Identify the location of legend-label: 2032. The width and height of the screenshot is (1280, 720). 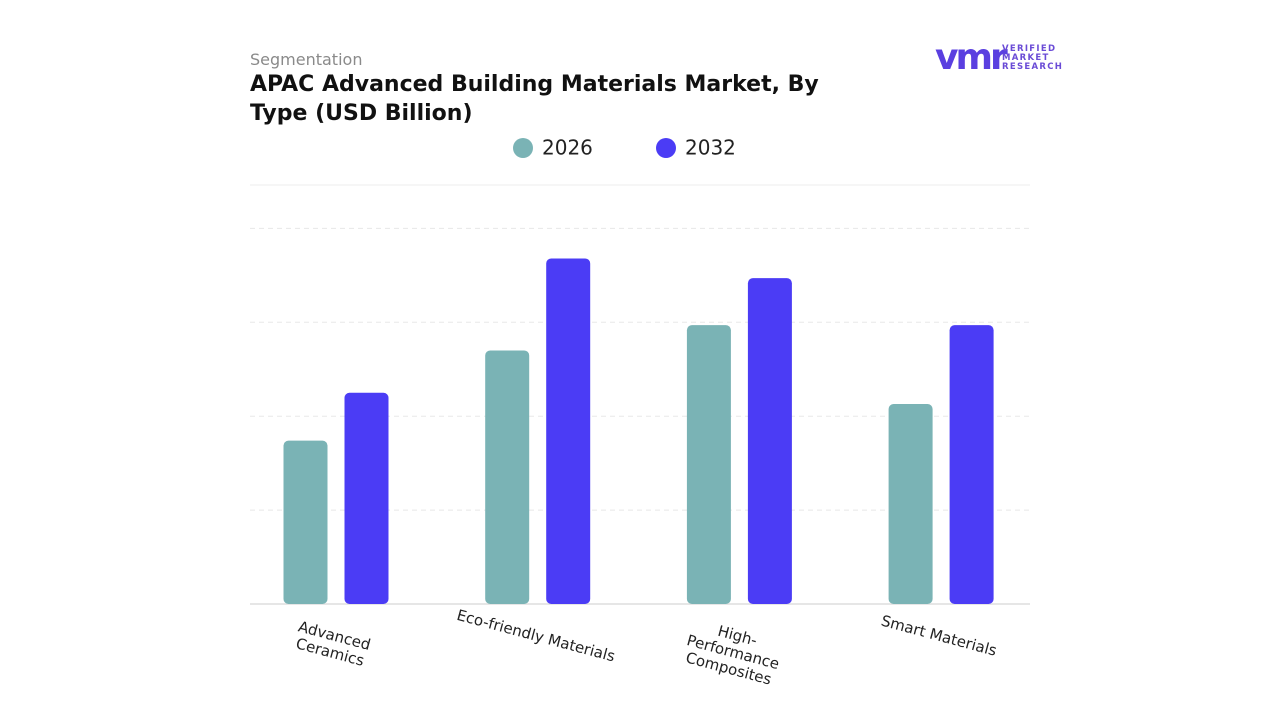
(710, 148).